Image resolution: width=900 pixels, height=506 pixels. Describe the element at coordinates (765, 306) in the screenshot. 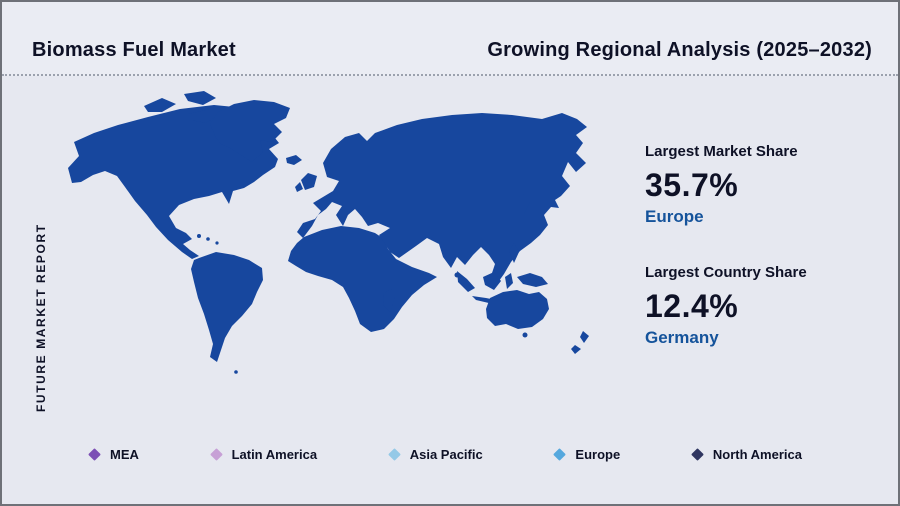

I see `stat-country-share: Largest Country Share 12.4% Germany` at that location.